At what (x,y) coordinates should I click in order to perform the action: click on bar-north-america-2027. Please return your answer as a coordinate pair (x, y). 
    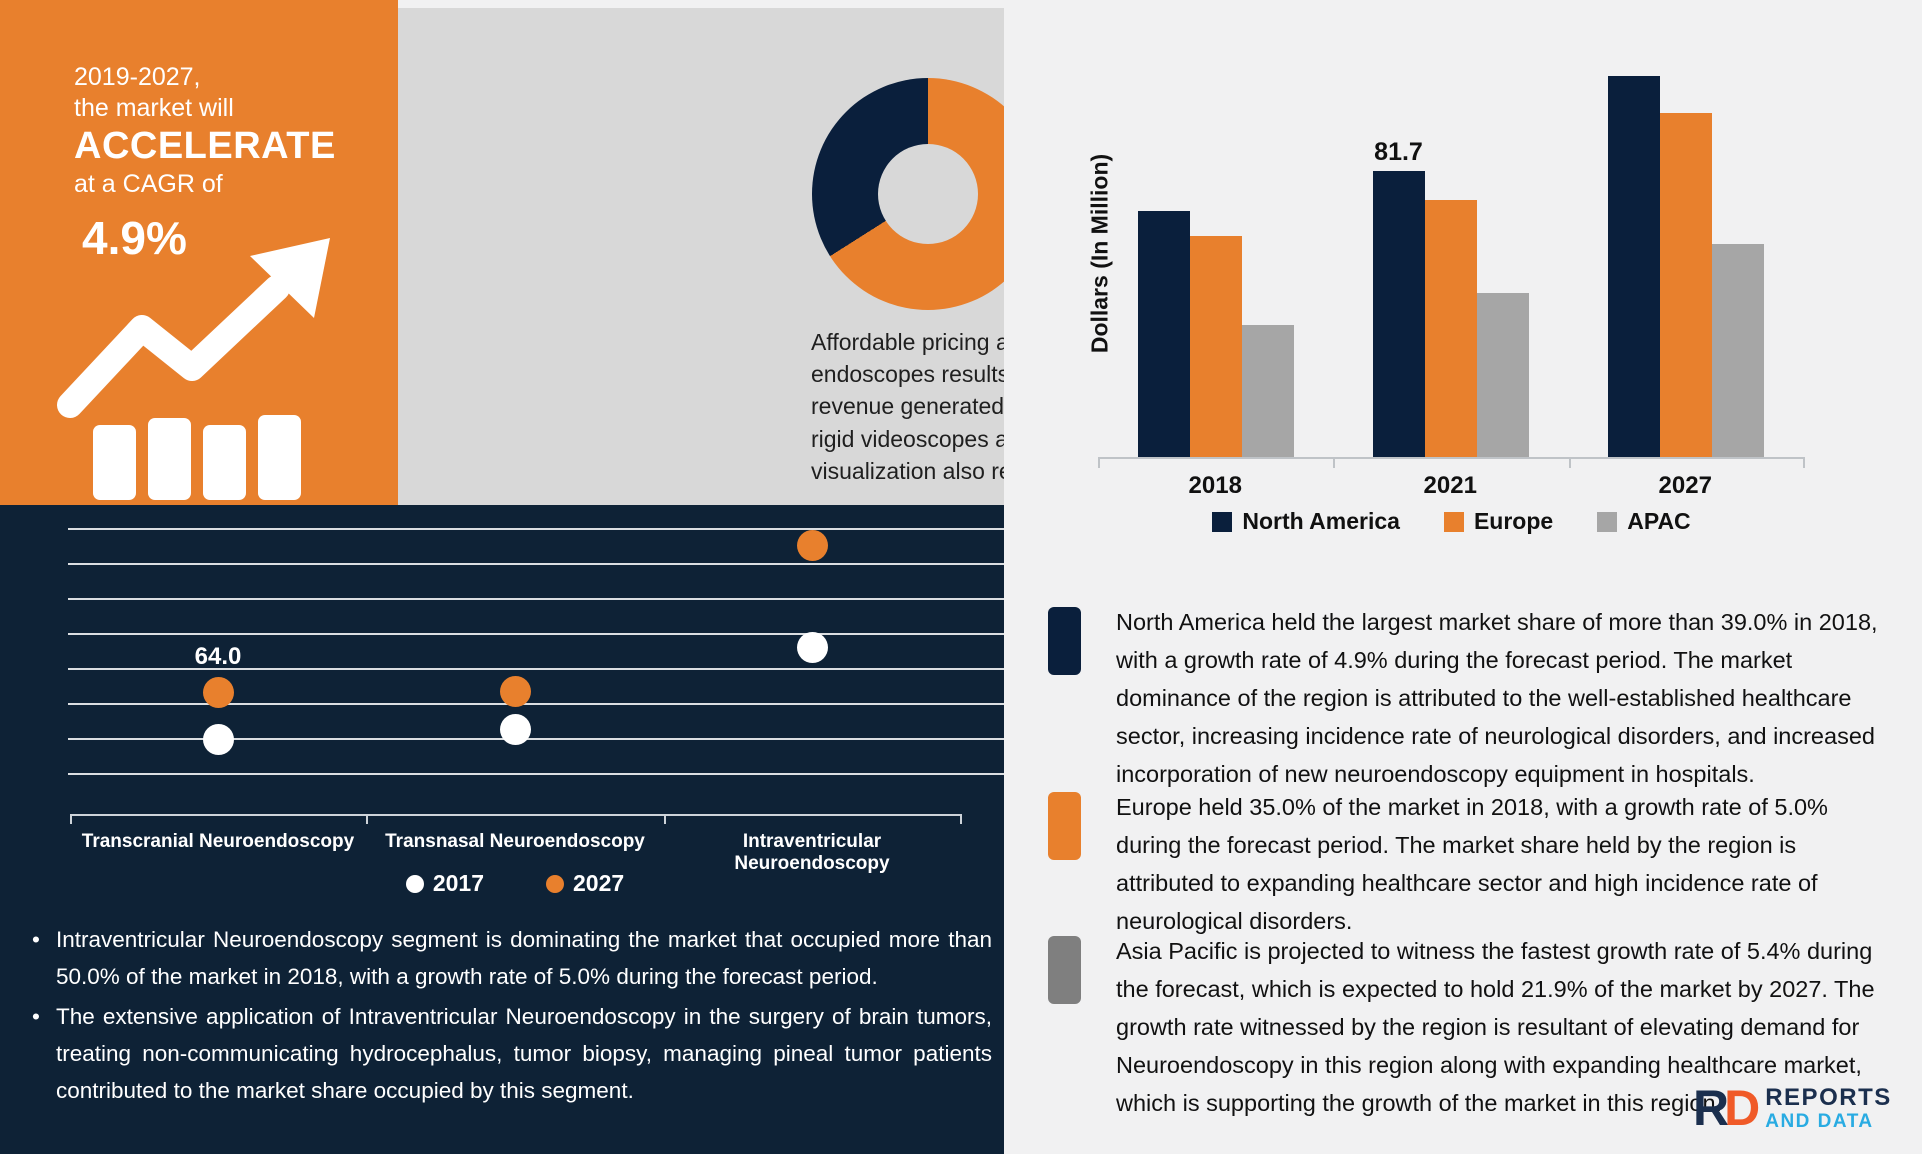
    Looking at the image, I should click on (1633, 266).